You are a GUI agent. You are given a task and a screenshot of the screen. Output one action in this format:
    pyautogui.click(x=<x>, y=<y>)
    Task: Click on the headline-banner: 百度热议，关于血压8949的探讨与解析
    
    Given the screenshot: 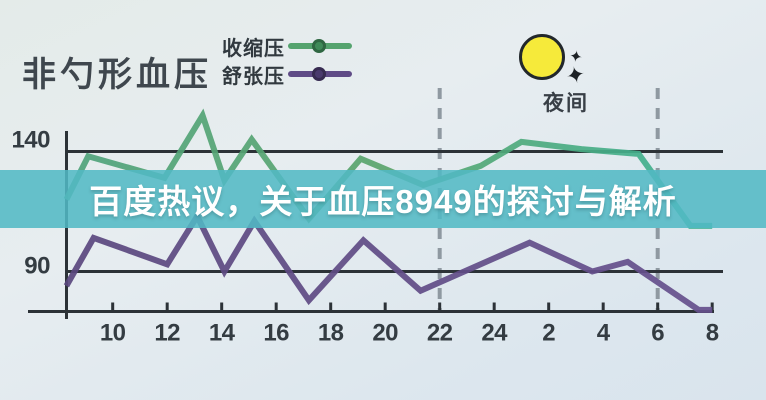 What is the action you would take?
    pyautogui.click(x=383, y=199)
    